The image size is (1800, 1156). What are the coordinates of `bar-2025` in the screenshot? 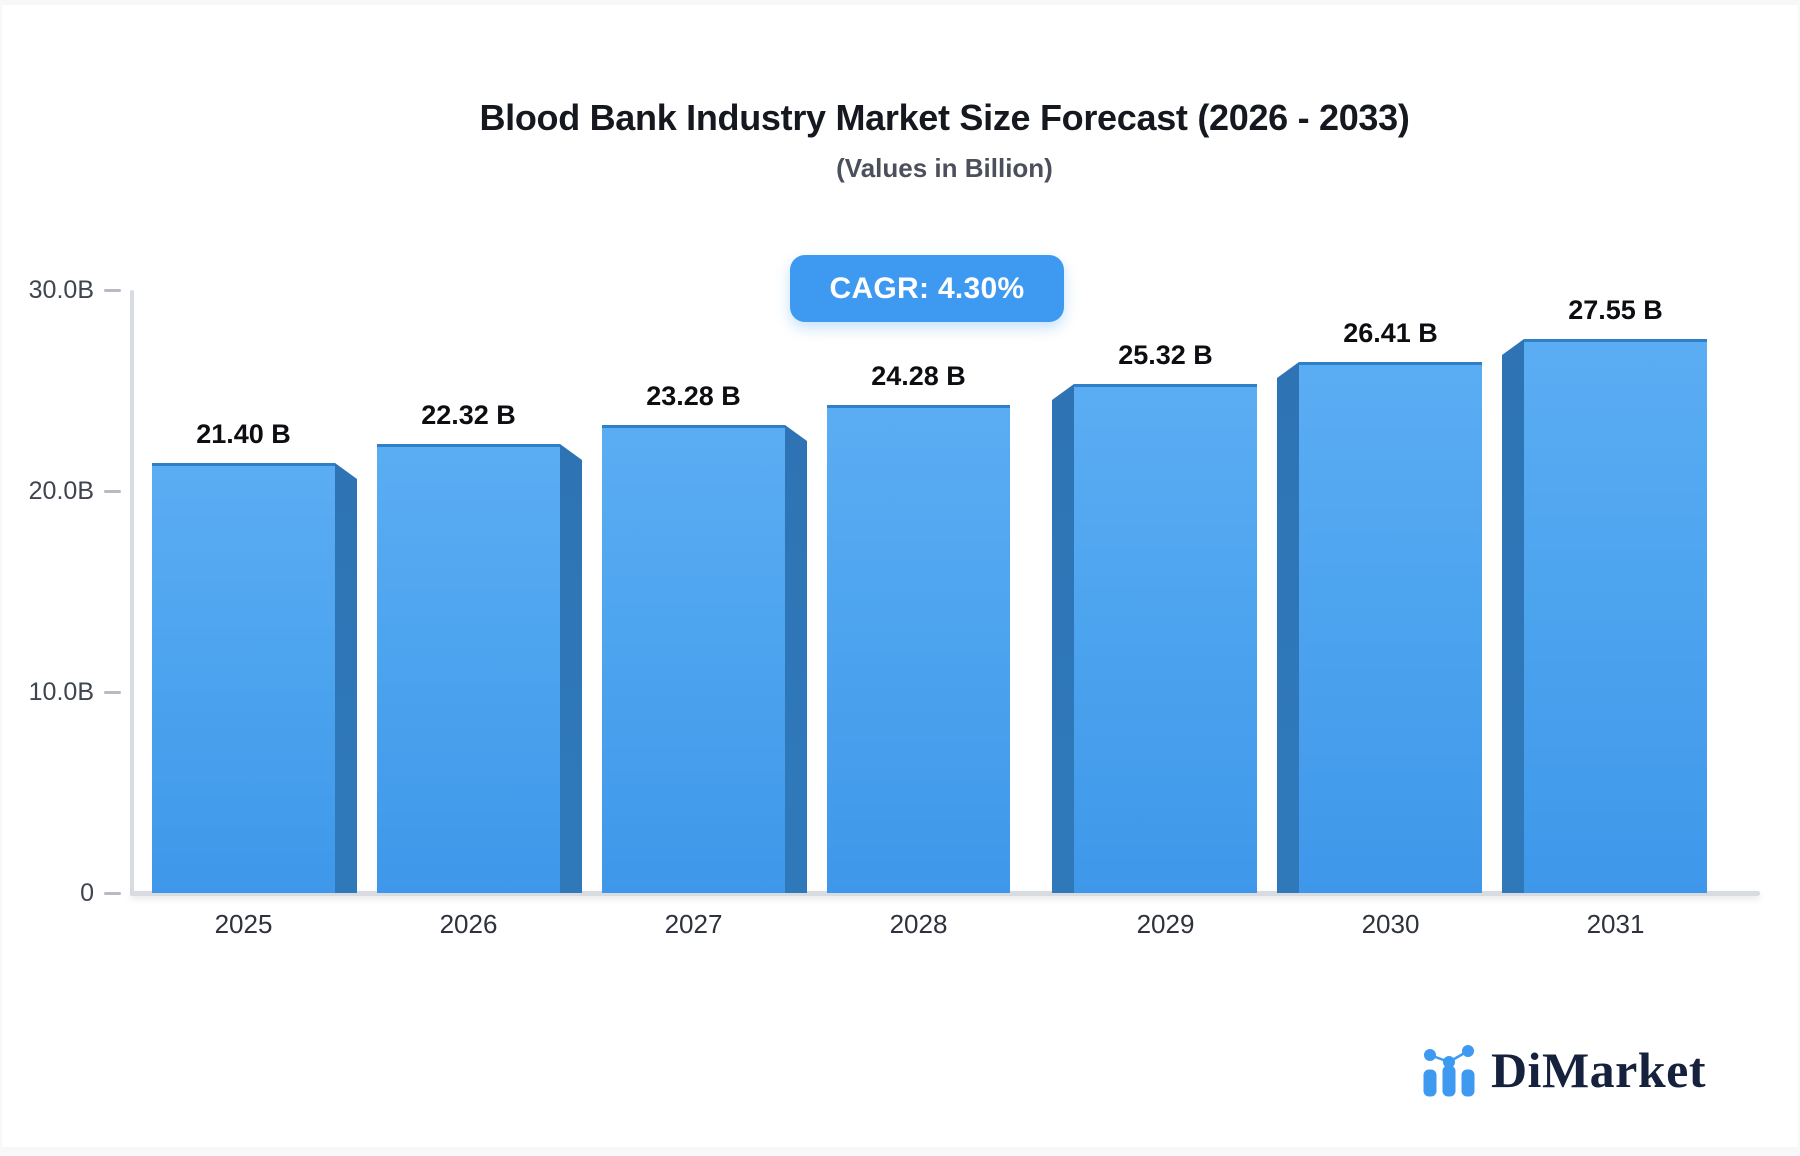 It's located at (254, 678).